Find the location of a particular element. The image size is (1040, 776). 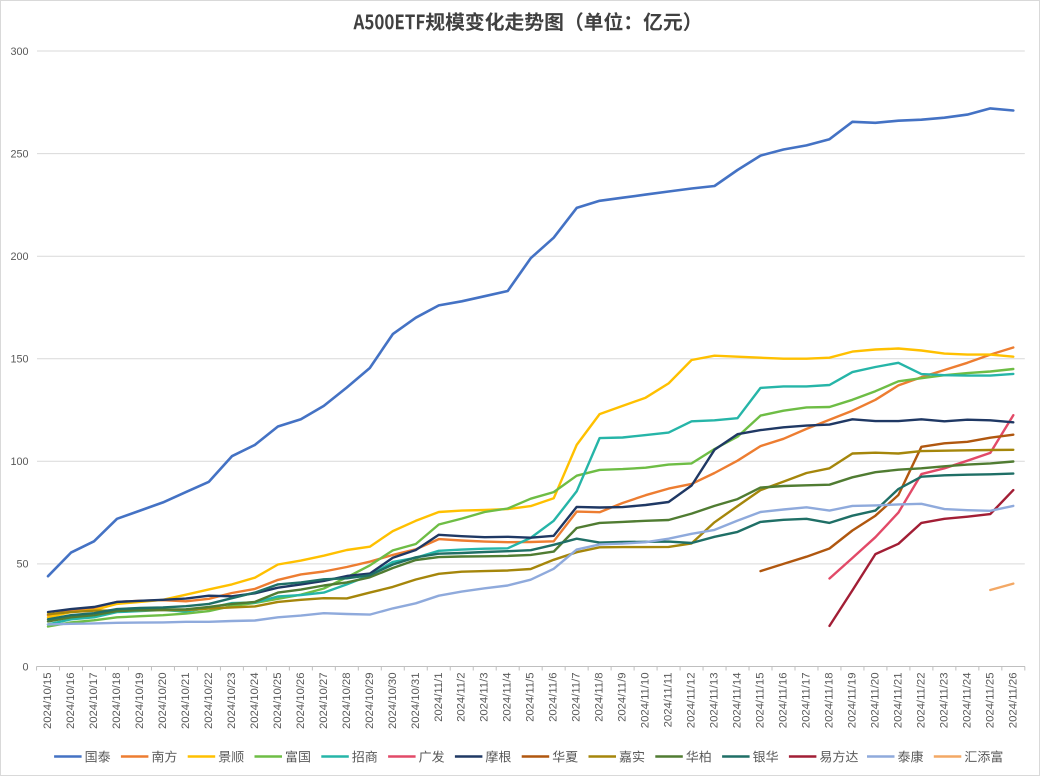

svg-text: 2024/11/1 is located at coordinates (439, 697).